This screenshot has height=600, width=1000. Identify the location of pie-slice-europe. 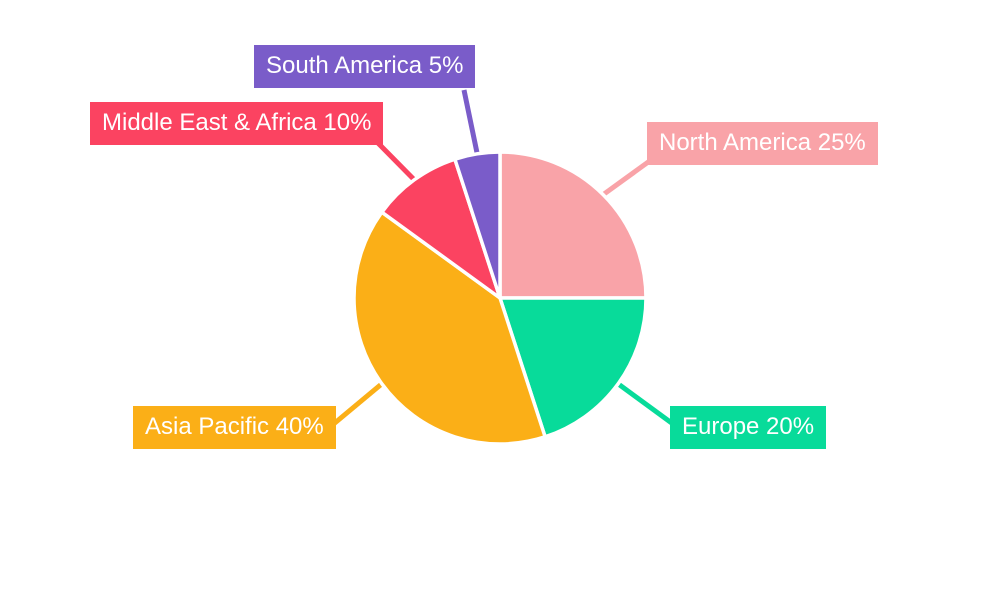
(573, 367).